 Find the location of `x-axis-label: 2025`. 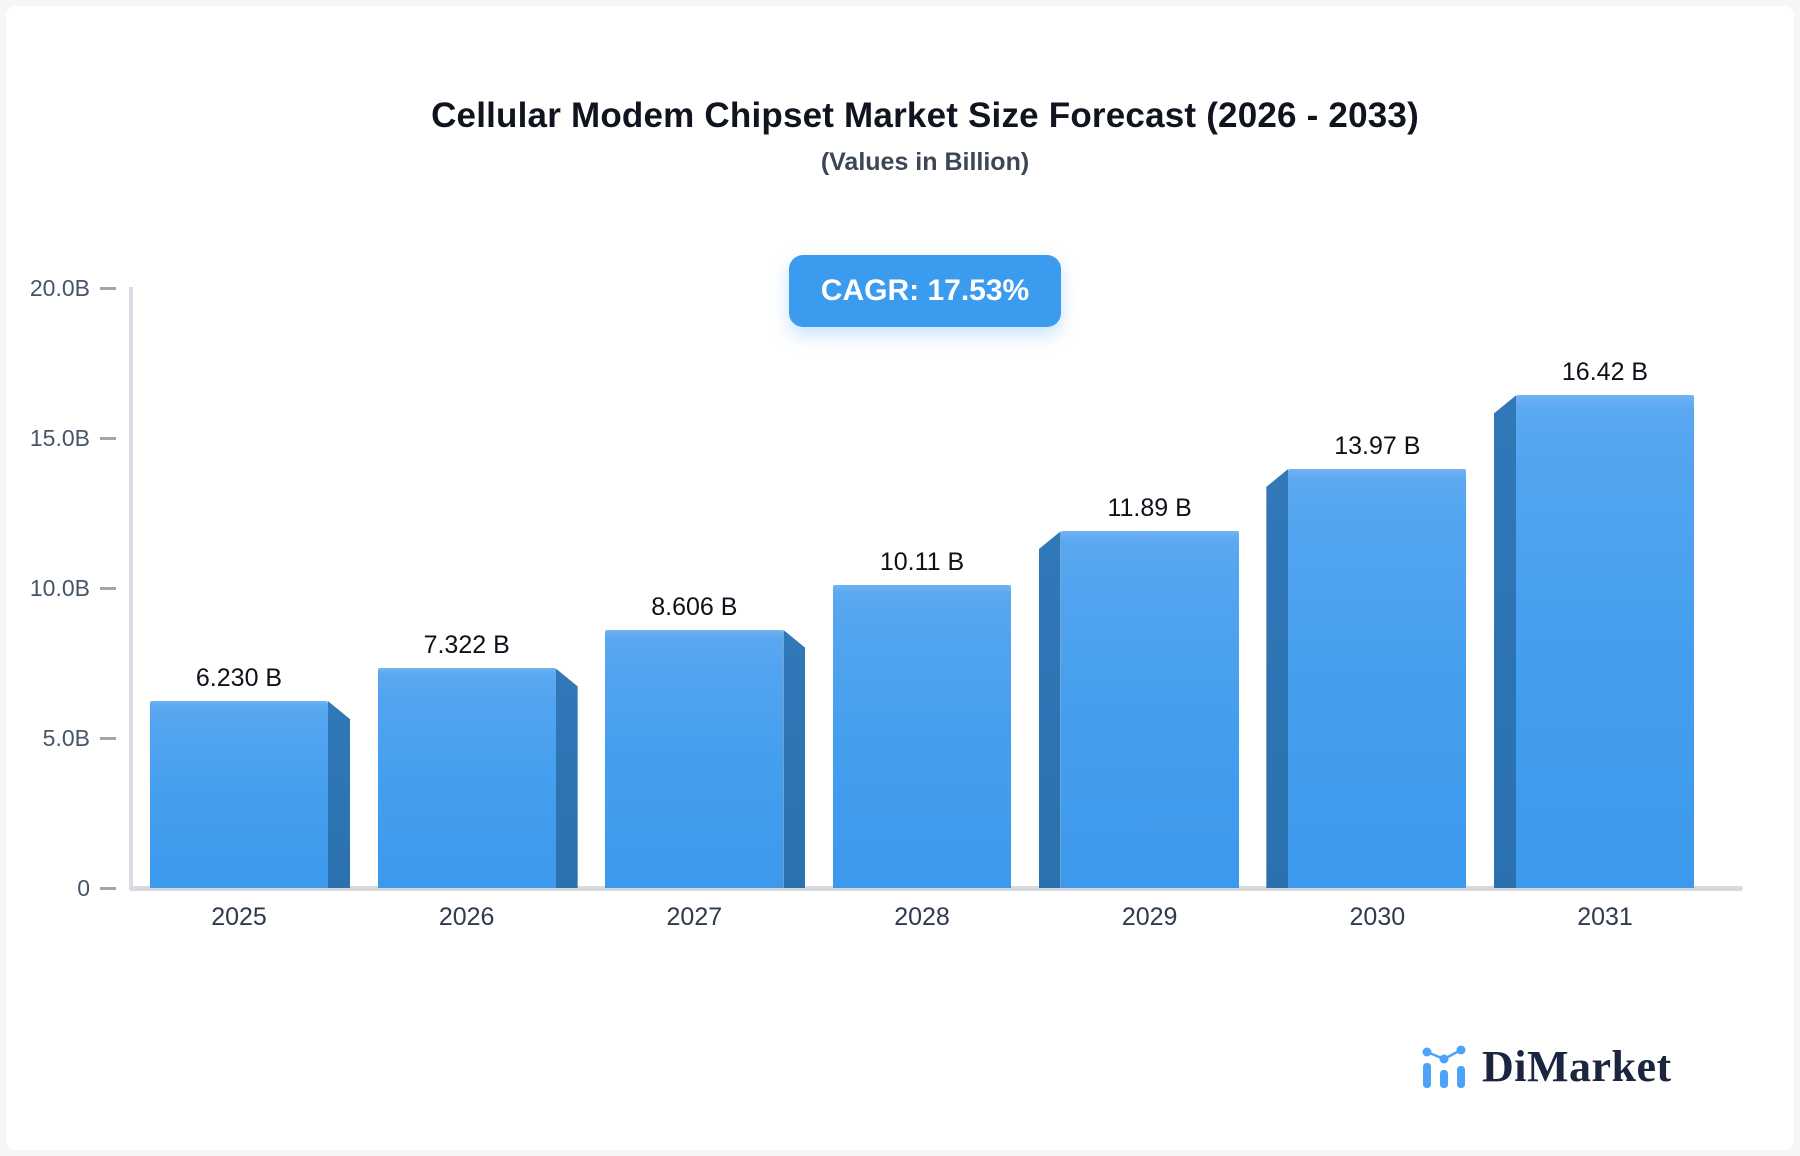

x-axis-label: 2025 is located at coordinates (239, 917).